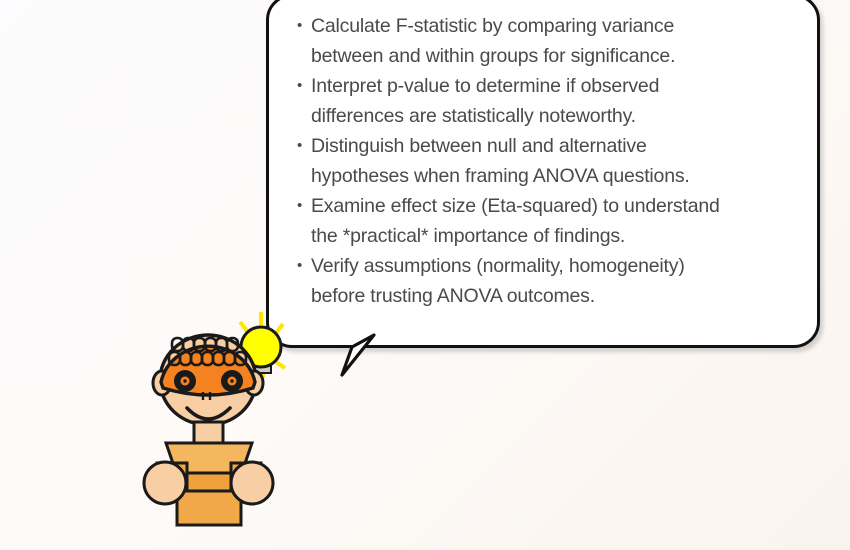  I want to click on tail-triangle, so click(358, 355).